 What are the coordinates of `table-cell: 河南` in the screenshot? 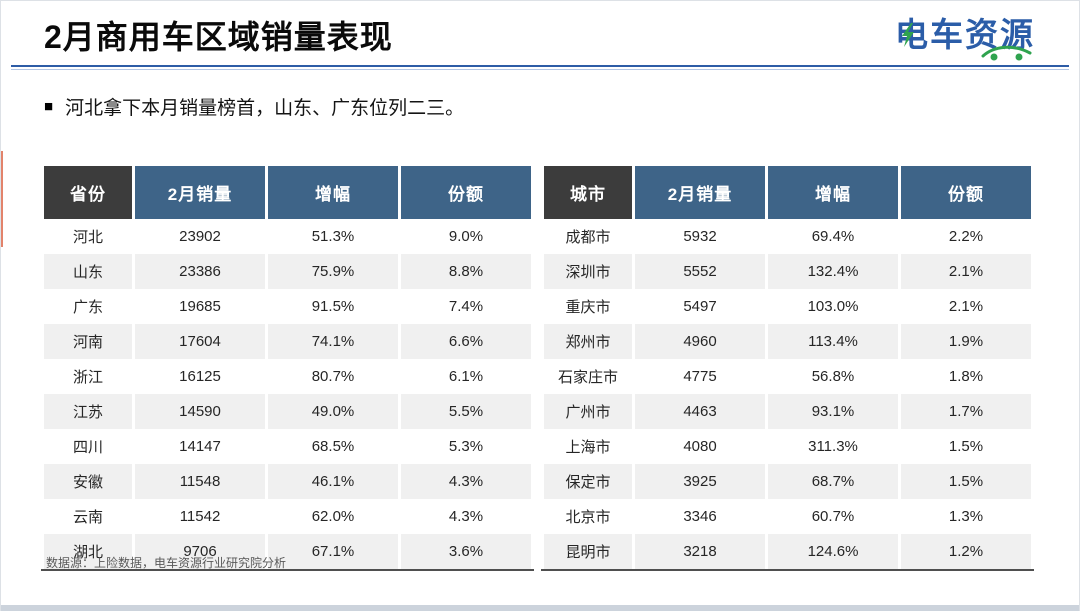 It's located at (88, 341).